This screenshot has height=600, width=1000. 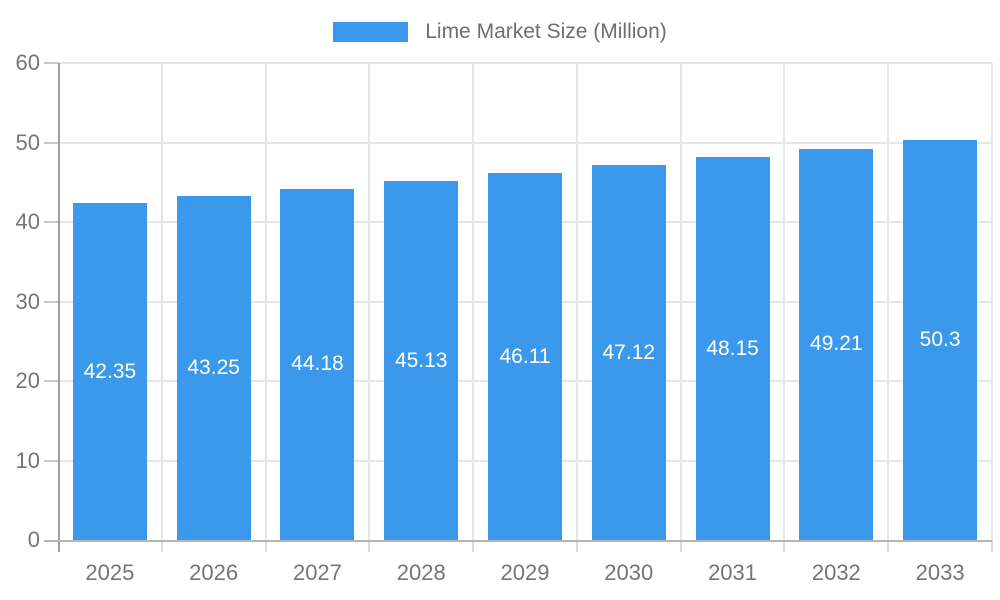 I want to click on bar-value-label: 46.11, so click(x=525, y=356).